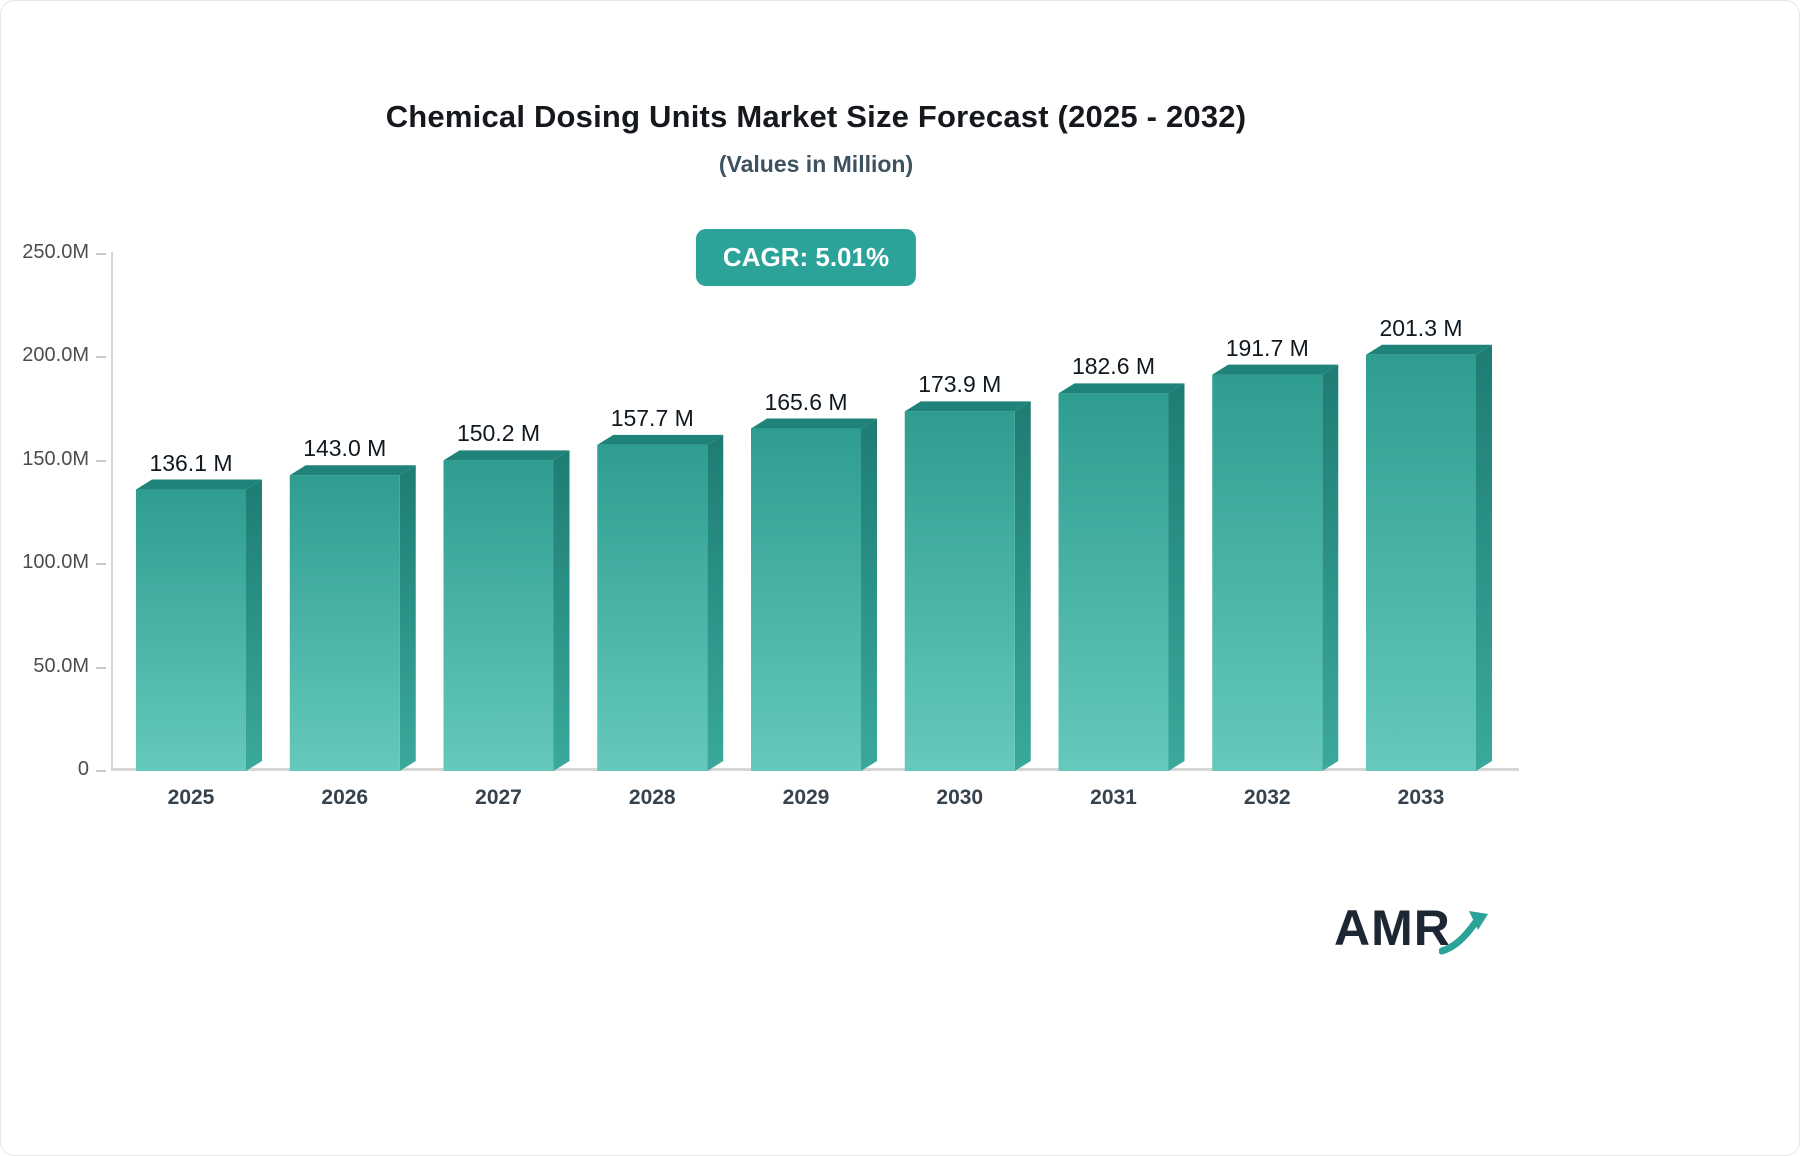 This screenshot has height=1156, width=1800. What do you see at coordinates (652, 797) in the screenshot?
I see `x-axis-label: 2028` at bounding box center [652, 797].